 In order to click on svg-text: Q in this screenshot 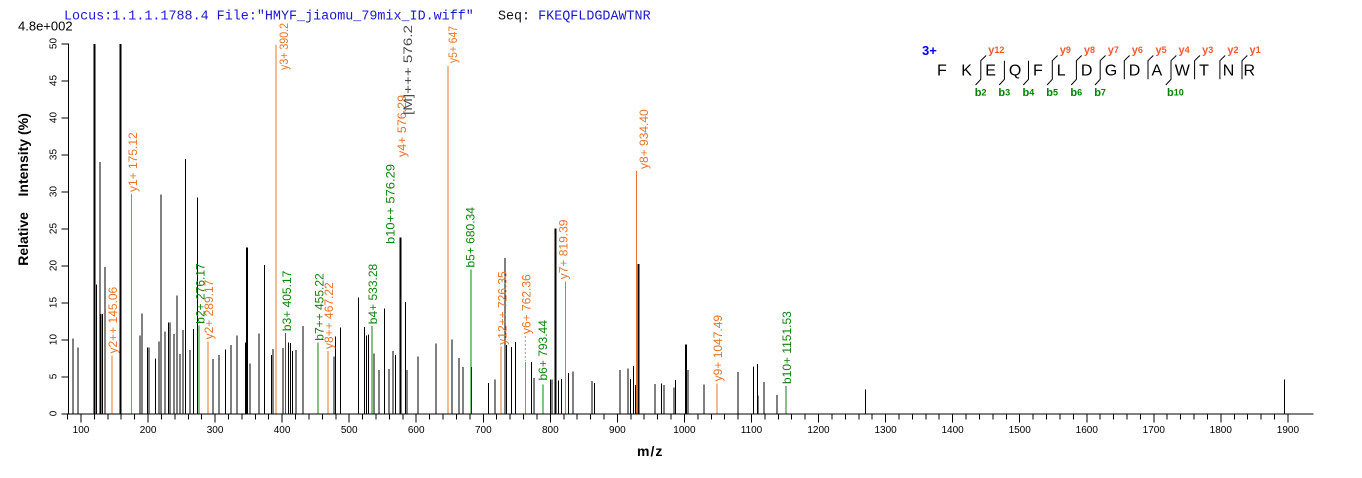, I will do `click(1015, 71)`.